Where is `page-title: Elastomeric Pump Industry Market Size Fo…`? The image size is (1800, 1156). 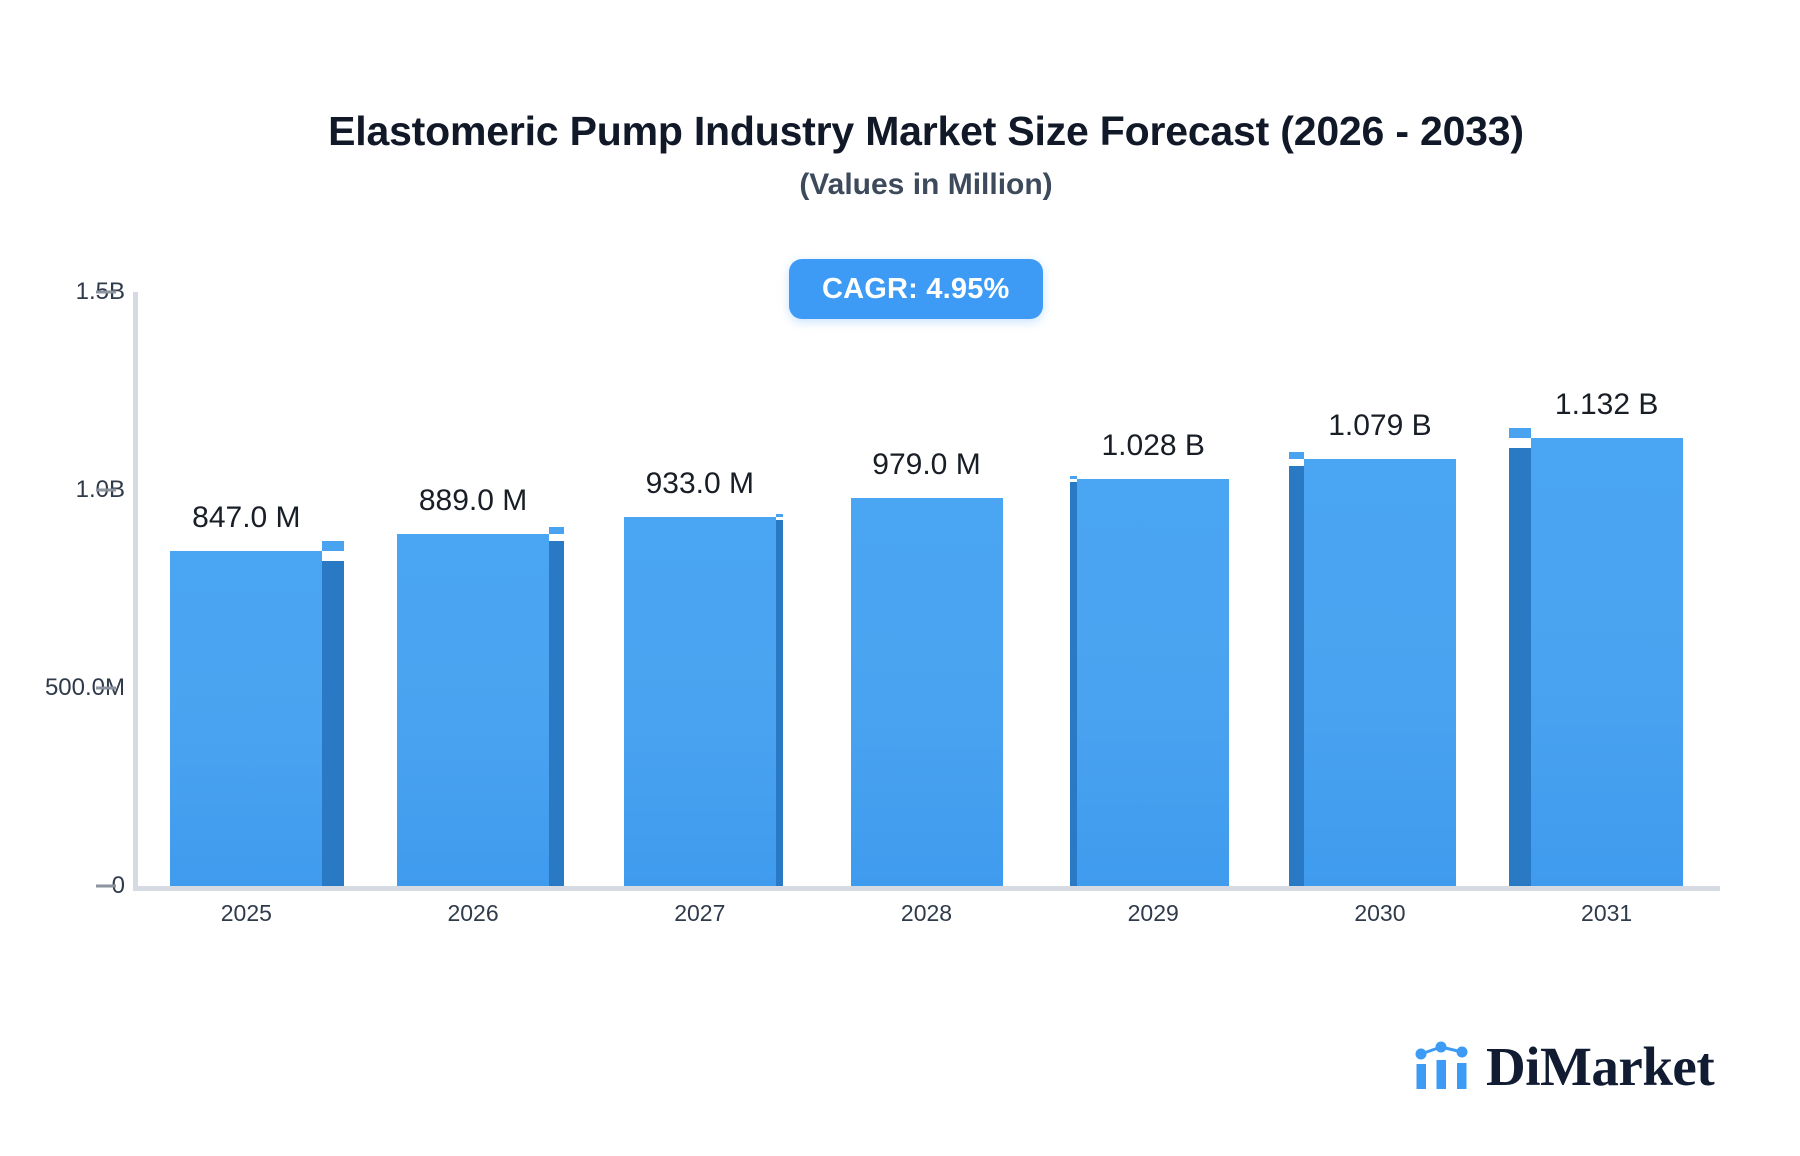
page-title: Elastomeric Pump Industry Market Size Fo… is located at coordinates (926, 131).